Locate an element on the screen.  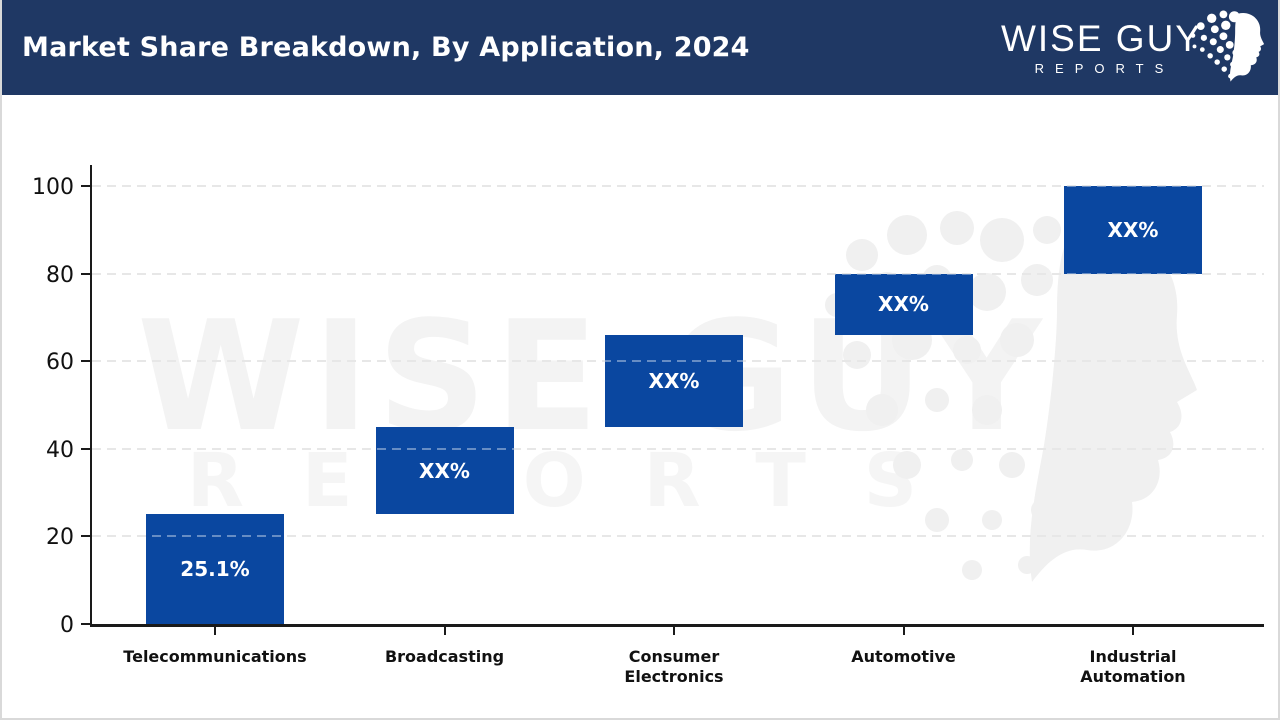
x-category-label: Broadcasting is located at coordinates (444, 656).